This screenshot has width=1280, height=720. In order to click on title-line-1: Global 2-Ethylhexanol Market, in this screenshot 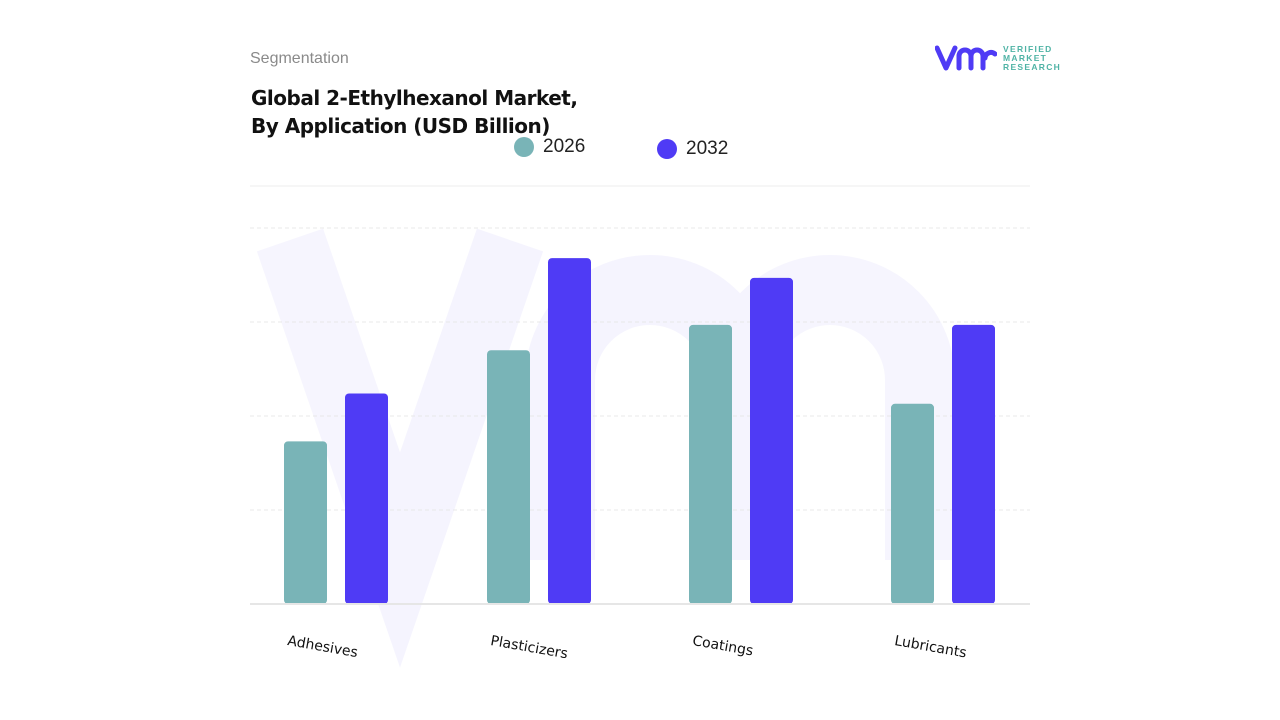, I will do `click(414, 98)`.